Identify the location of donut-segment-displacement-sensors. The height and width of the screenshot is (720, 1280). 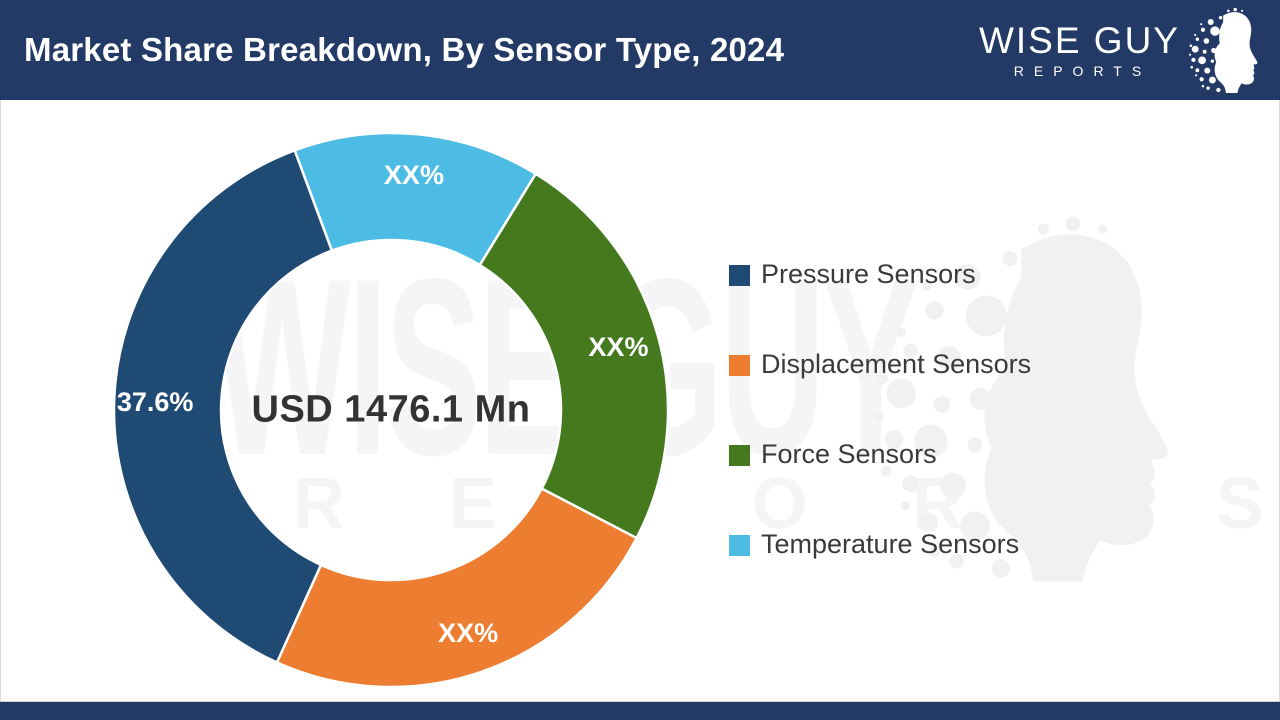
(456, 588).